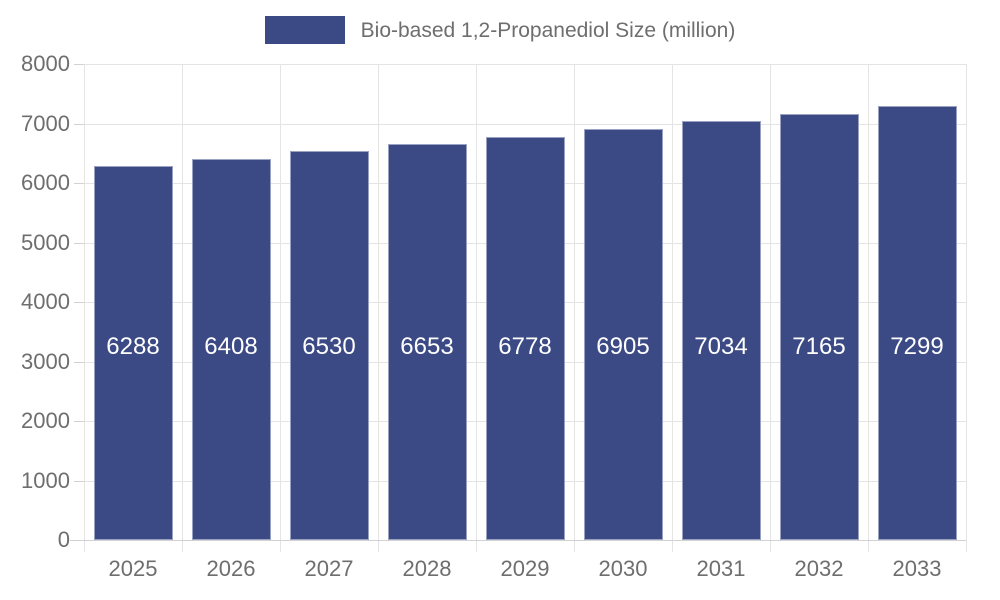 The width and height of the screenshot is (1000, 600). I want to click on y-axis-tick-label: 5000, so click(45, 242).